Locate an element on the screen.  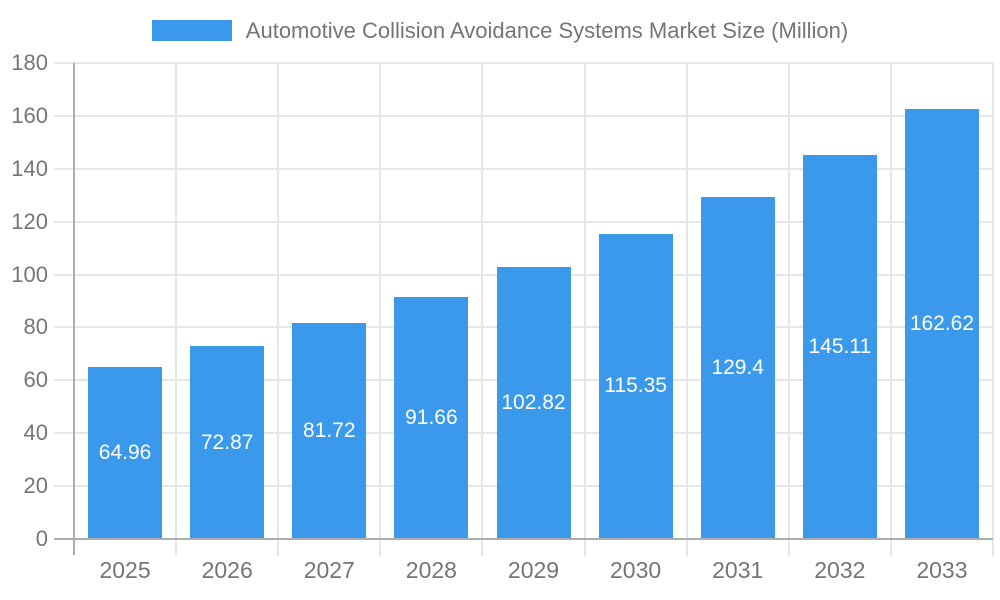
bar: 64.96 is located at coordinates (125, 453).